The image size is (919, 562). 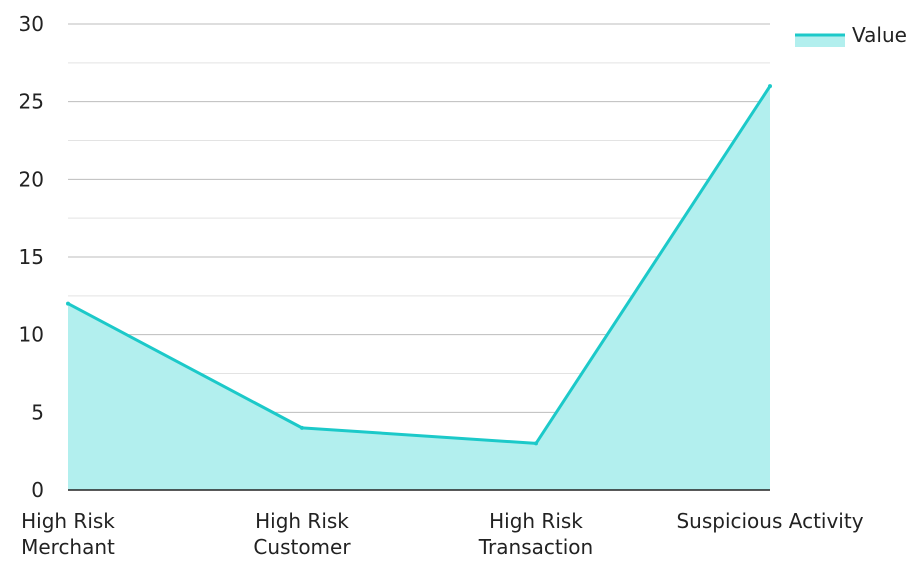 I want to click on y-tick-label: 25, so click(x=31, y=102).